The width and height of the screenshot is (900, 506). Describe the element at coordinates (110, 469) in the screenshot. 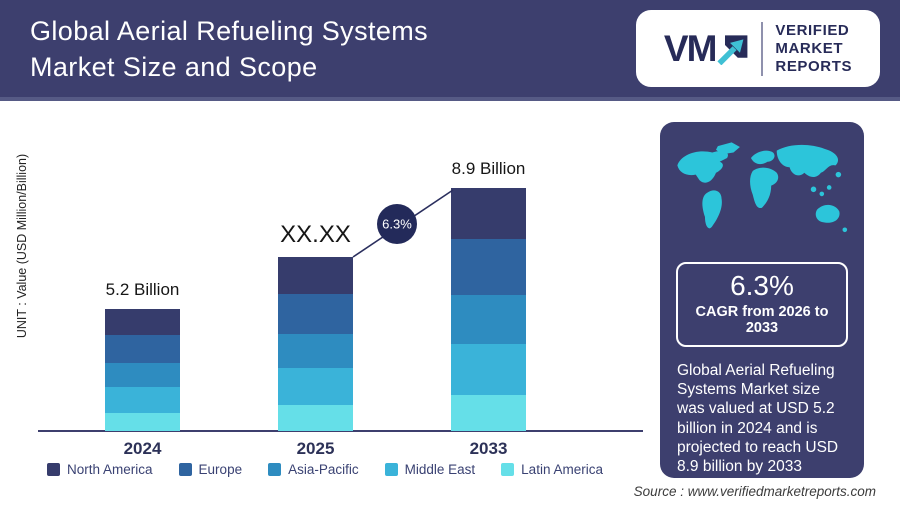

I see `legend-label: North America` at that location.